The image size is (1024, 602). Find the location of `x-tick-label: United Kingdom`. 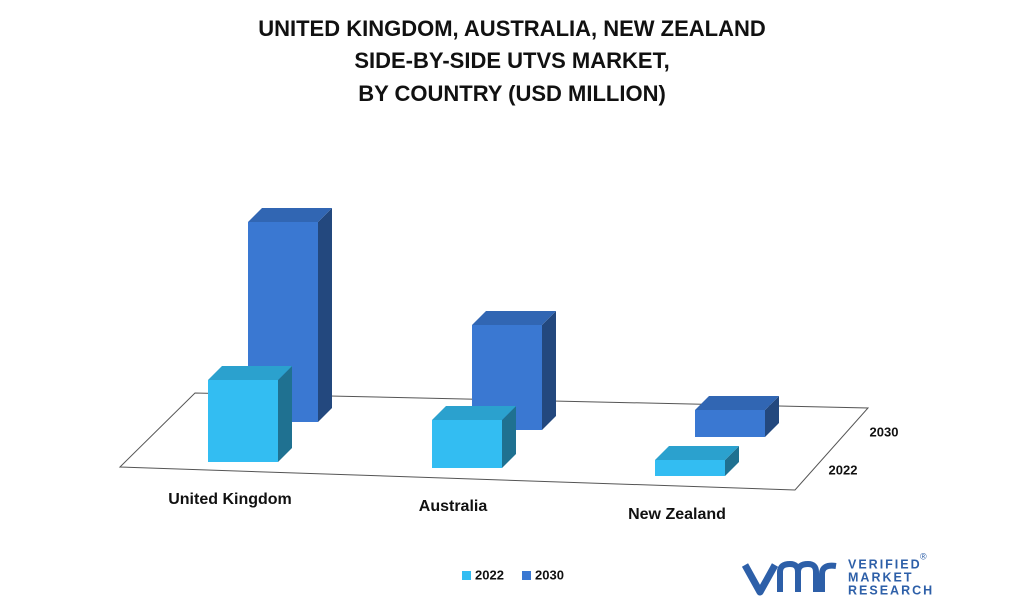

x-tick-label: United Kingdom is located at coordinates (230, 499).